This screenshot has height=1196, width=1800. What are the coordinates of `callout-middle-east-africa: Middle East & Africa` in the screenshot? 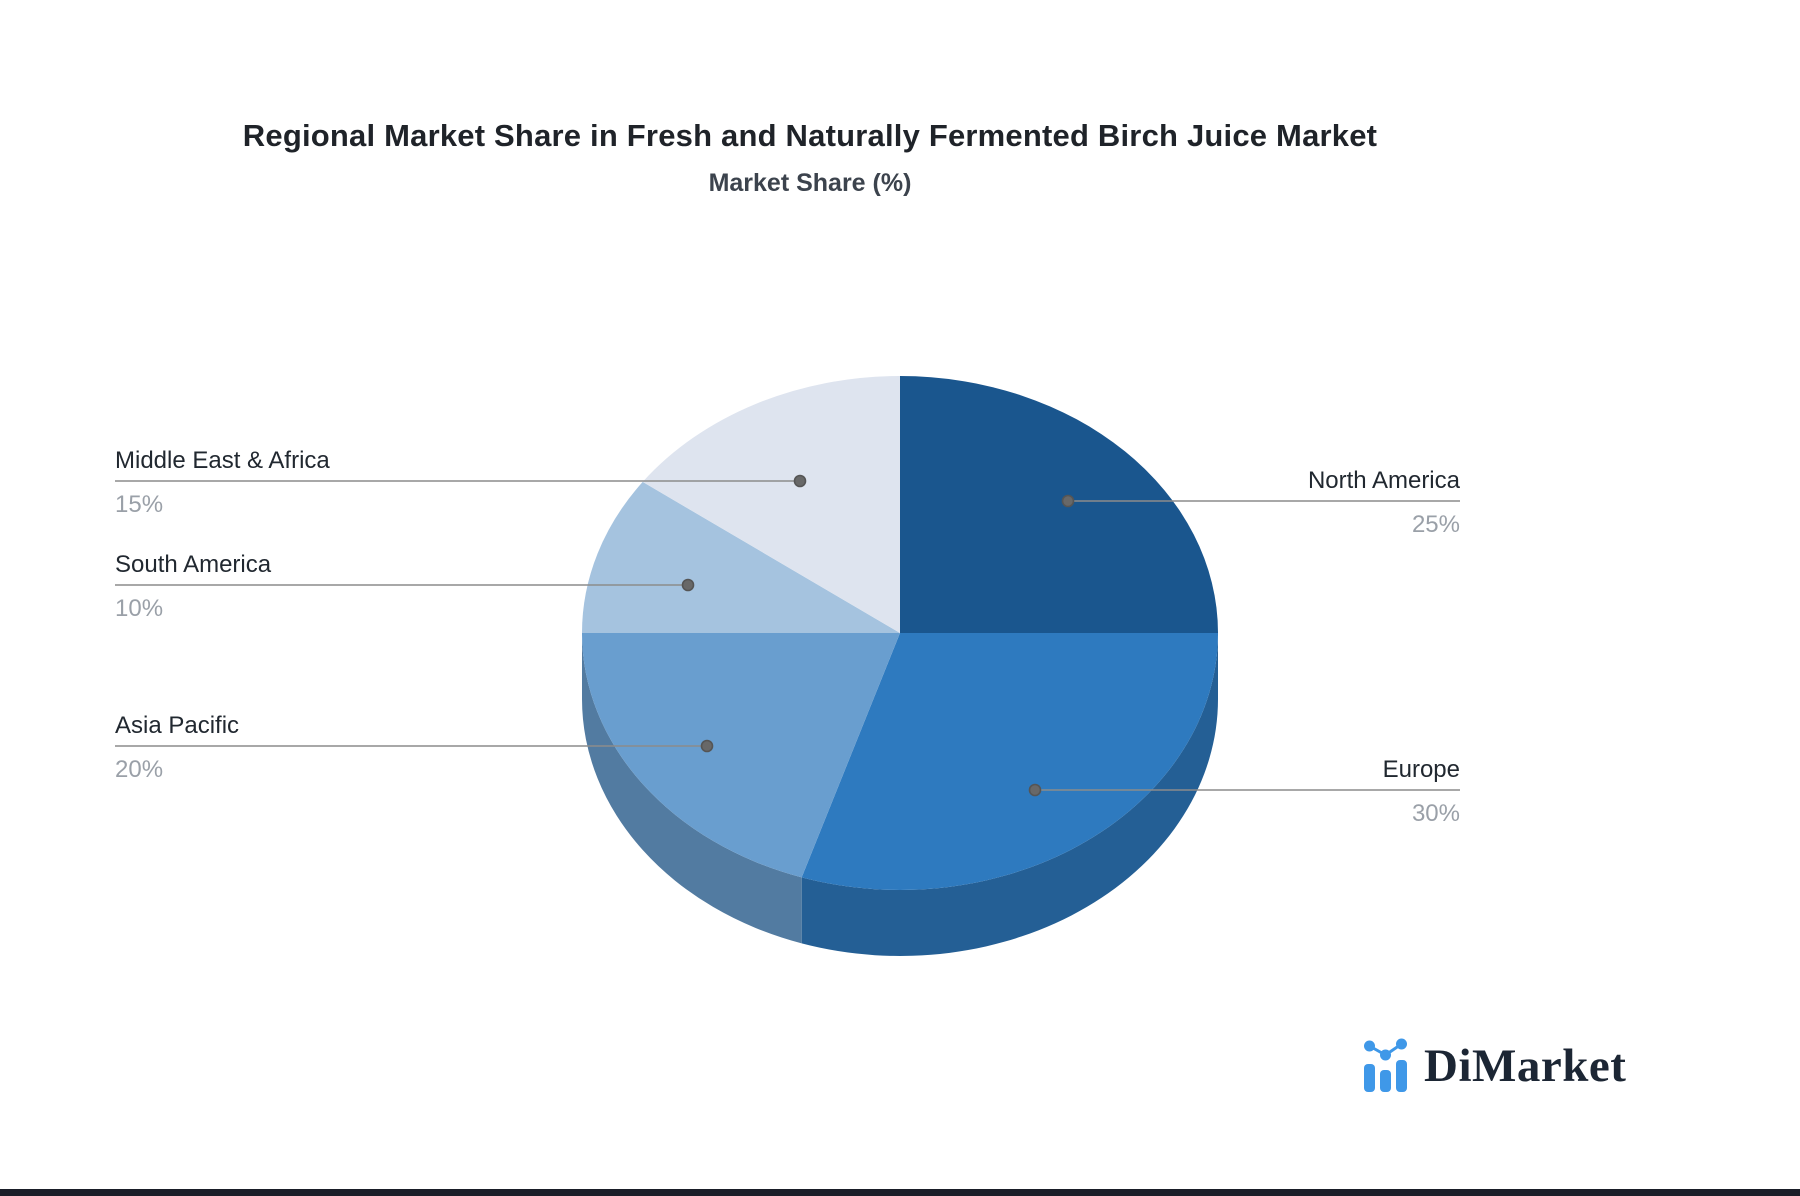 It's located at (222, 461).